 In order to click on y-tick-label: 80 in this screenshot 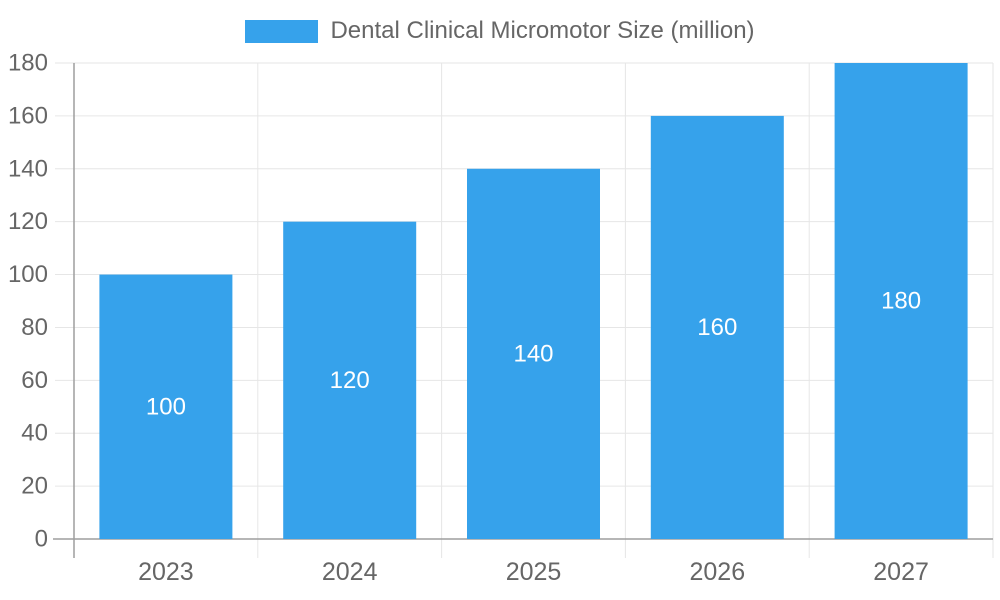, I will do `click(34, 327)`.